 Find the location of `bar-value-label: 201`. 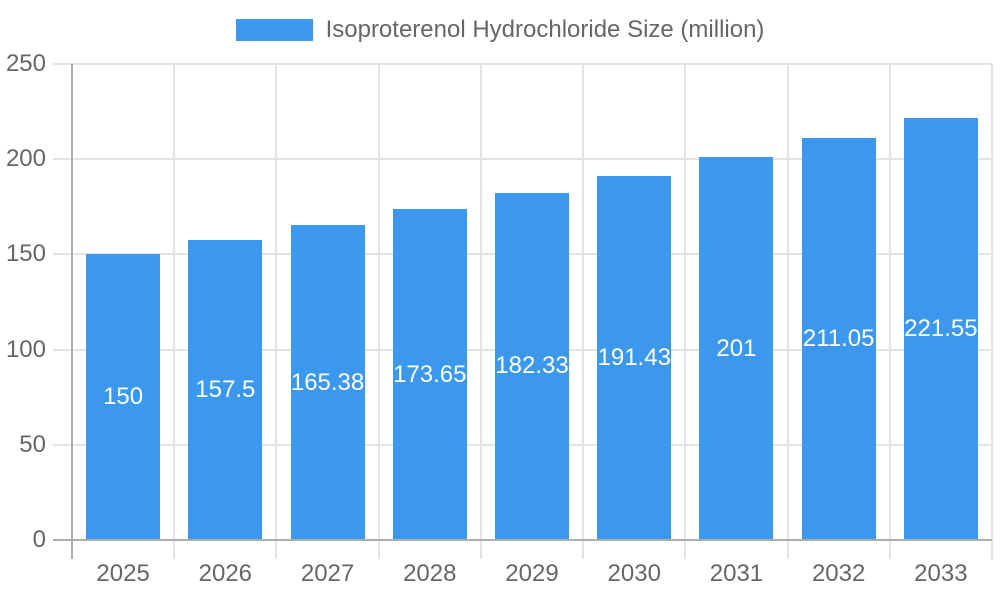

bar-value-label: 201 is located at coordinates (736, 348).